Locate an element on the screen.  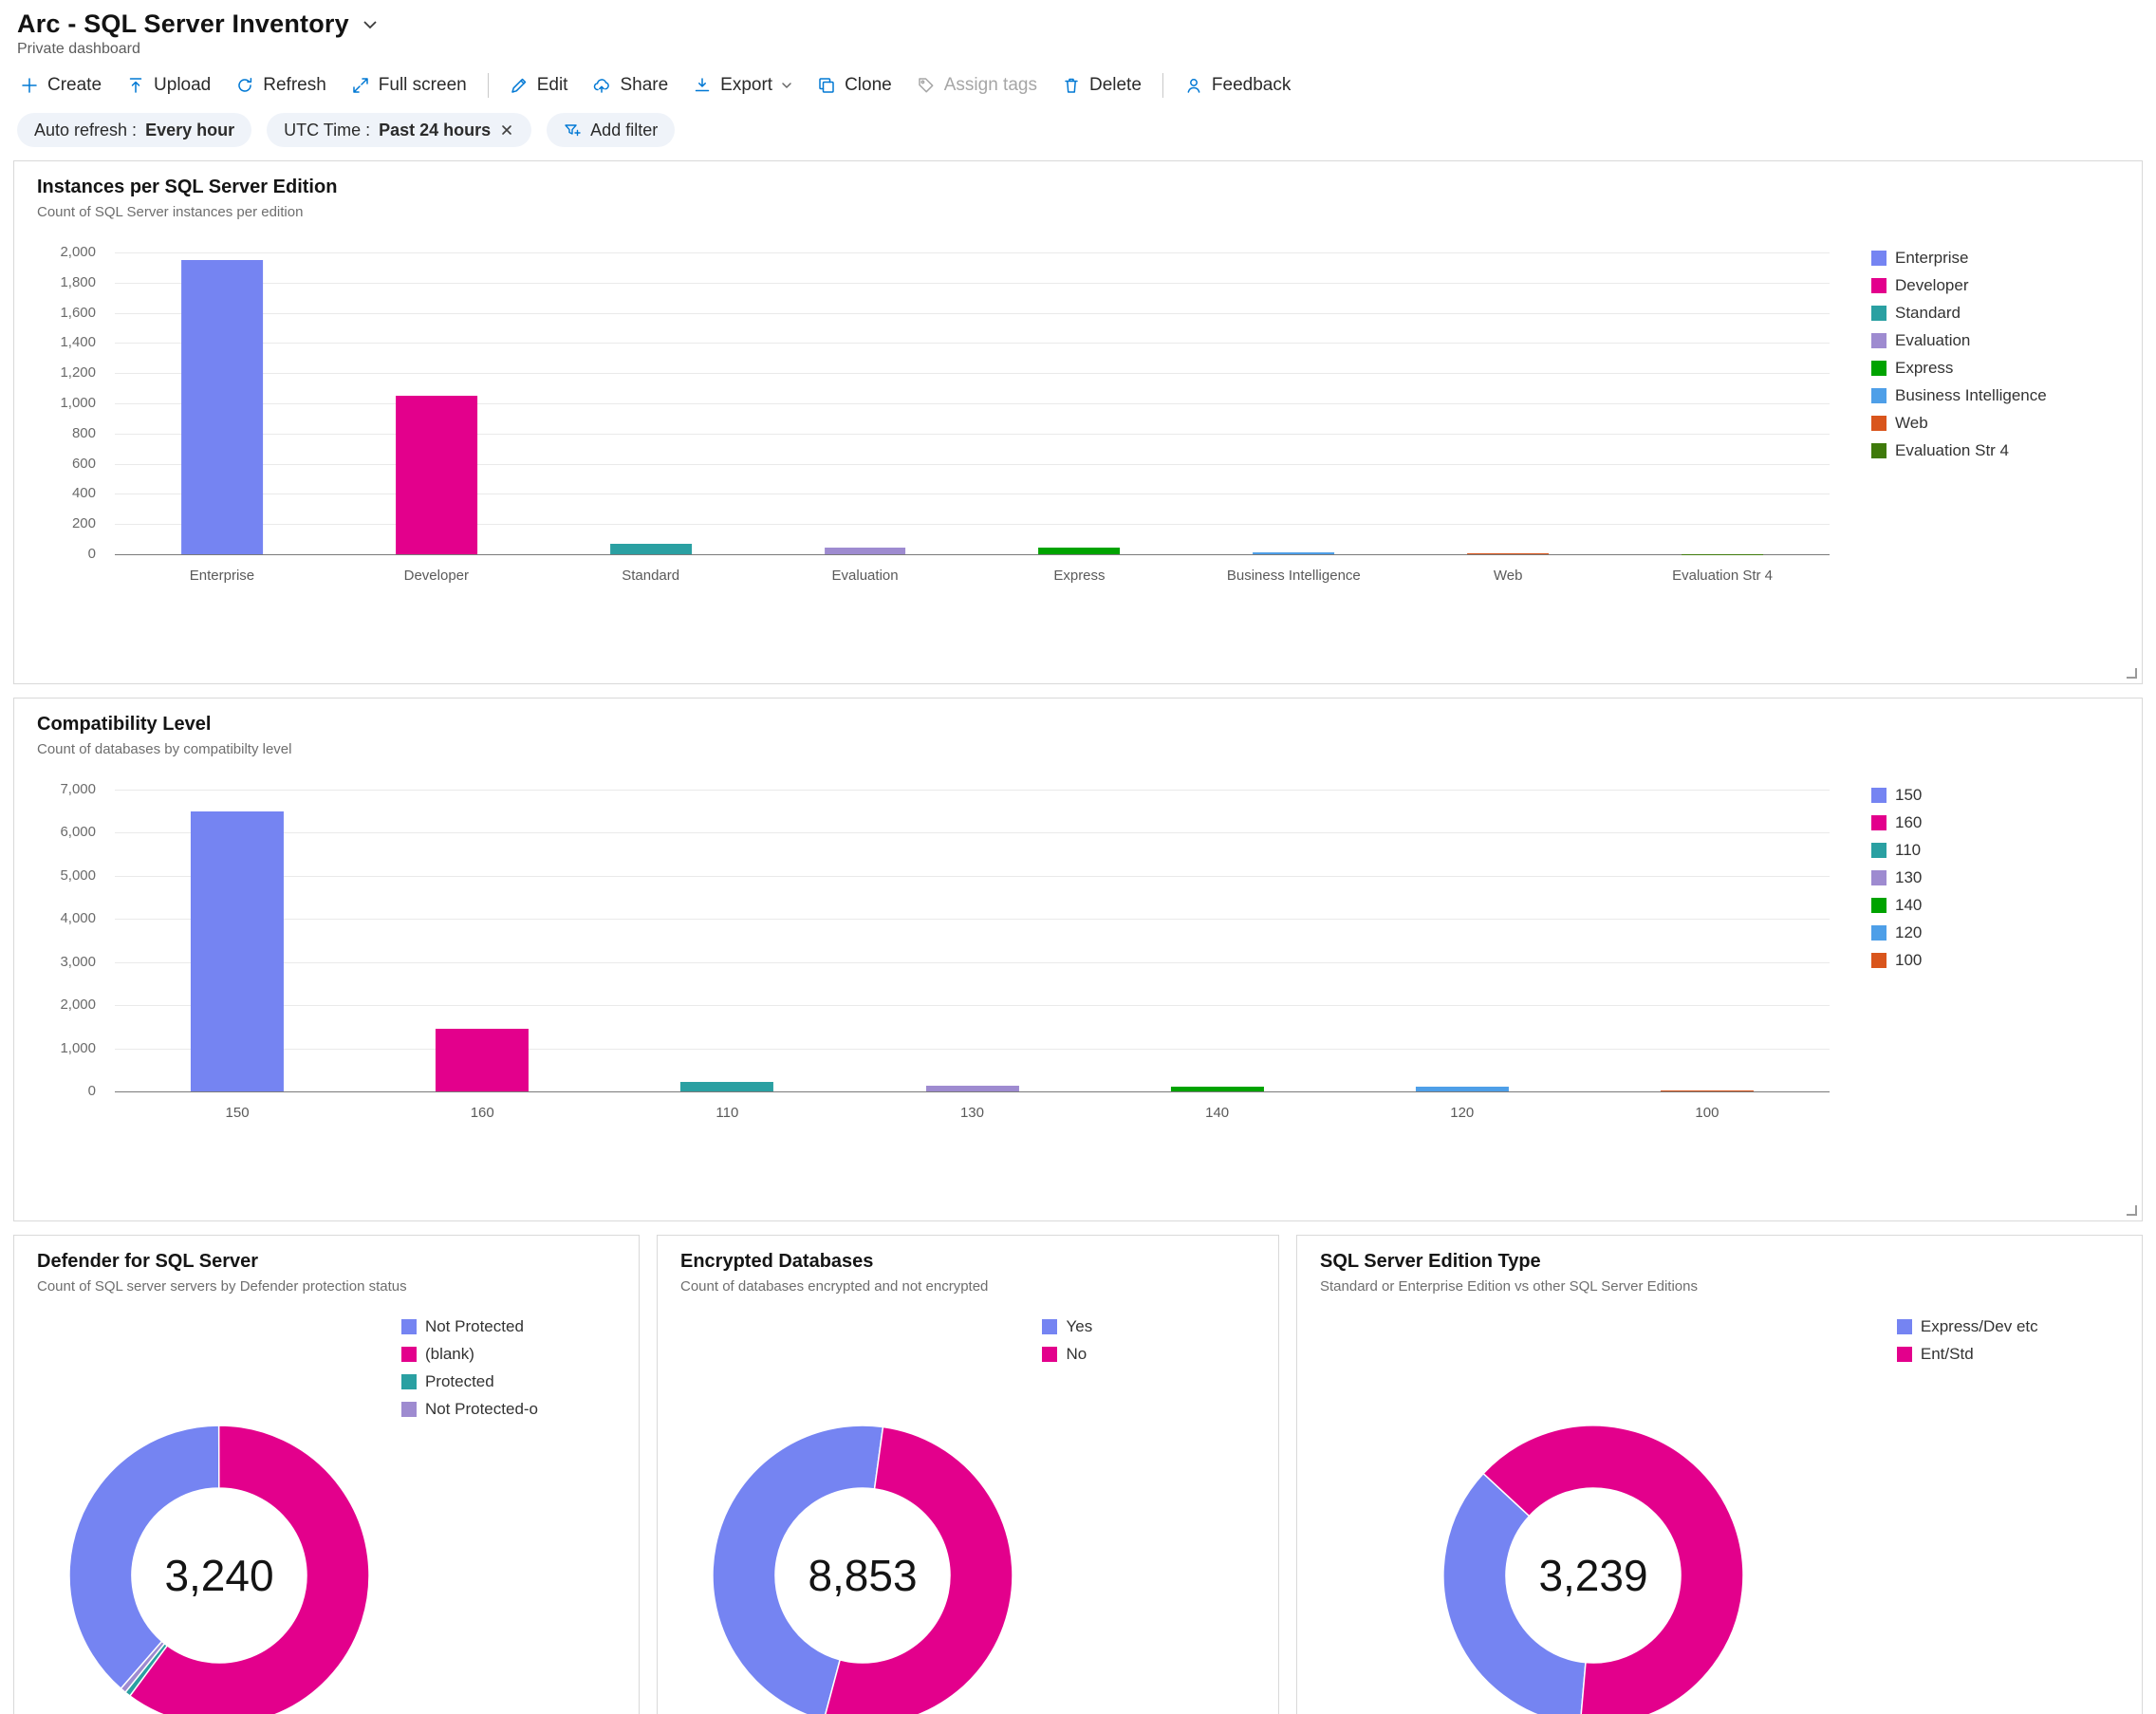
x-axis-label-developer: Developer is located at coordinates (436, 576).